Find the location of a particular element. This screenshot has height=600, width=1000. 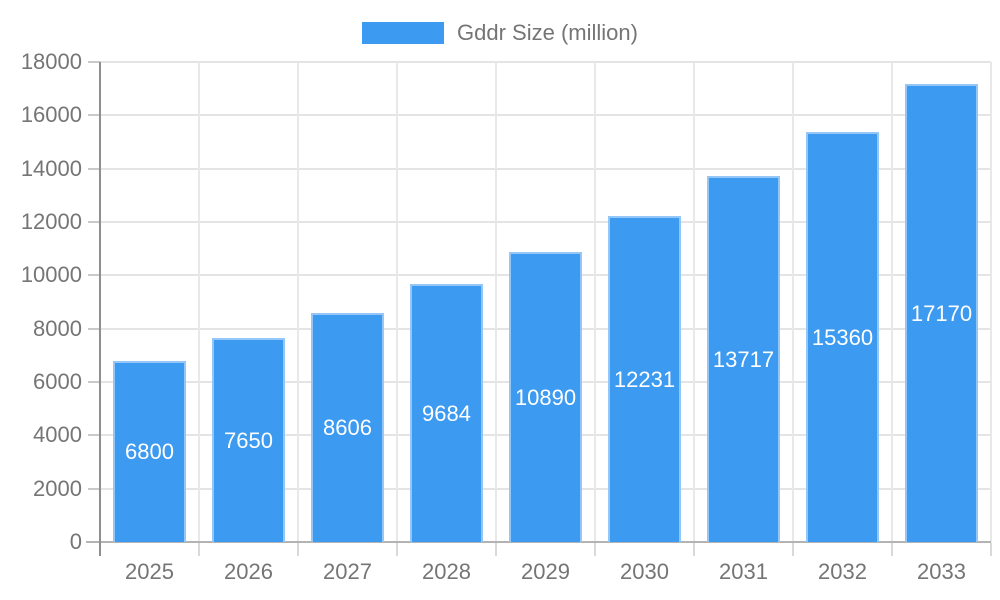

x-axis-label: 2027 is located at coordinates (347, 571).